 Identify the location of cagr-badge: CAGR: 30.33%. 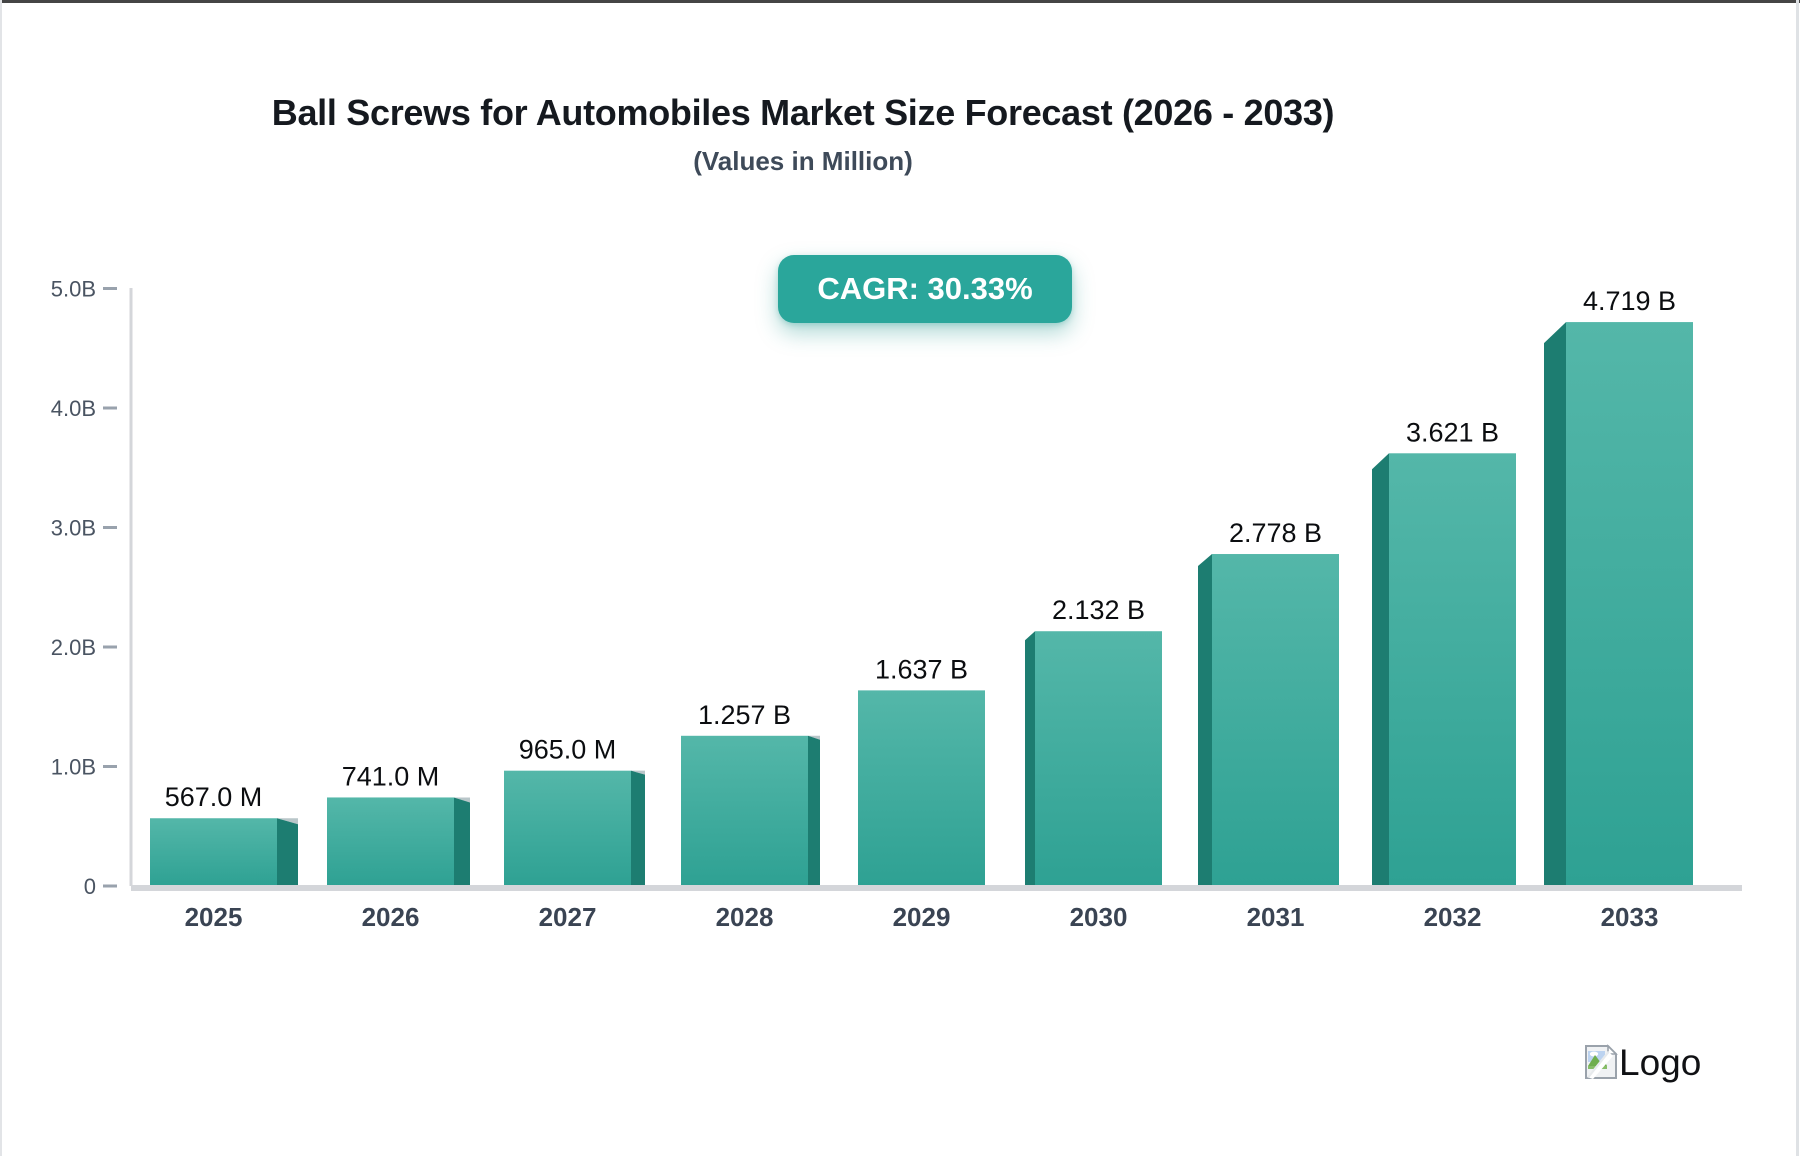
(925, 289).